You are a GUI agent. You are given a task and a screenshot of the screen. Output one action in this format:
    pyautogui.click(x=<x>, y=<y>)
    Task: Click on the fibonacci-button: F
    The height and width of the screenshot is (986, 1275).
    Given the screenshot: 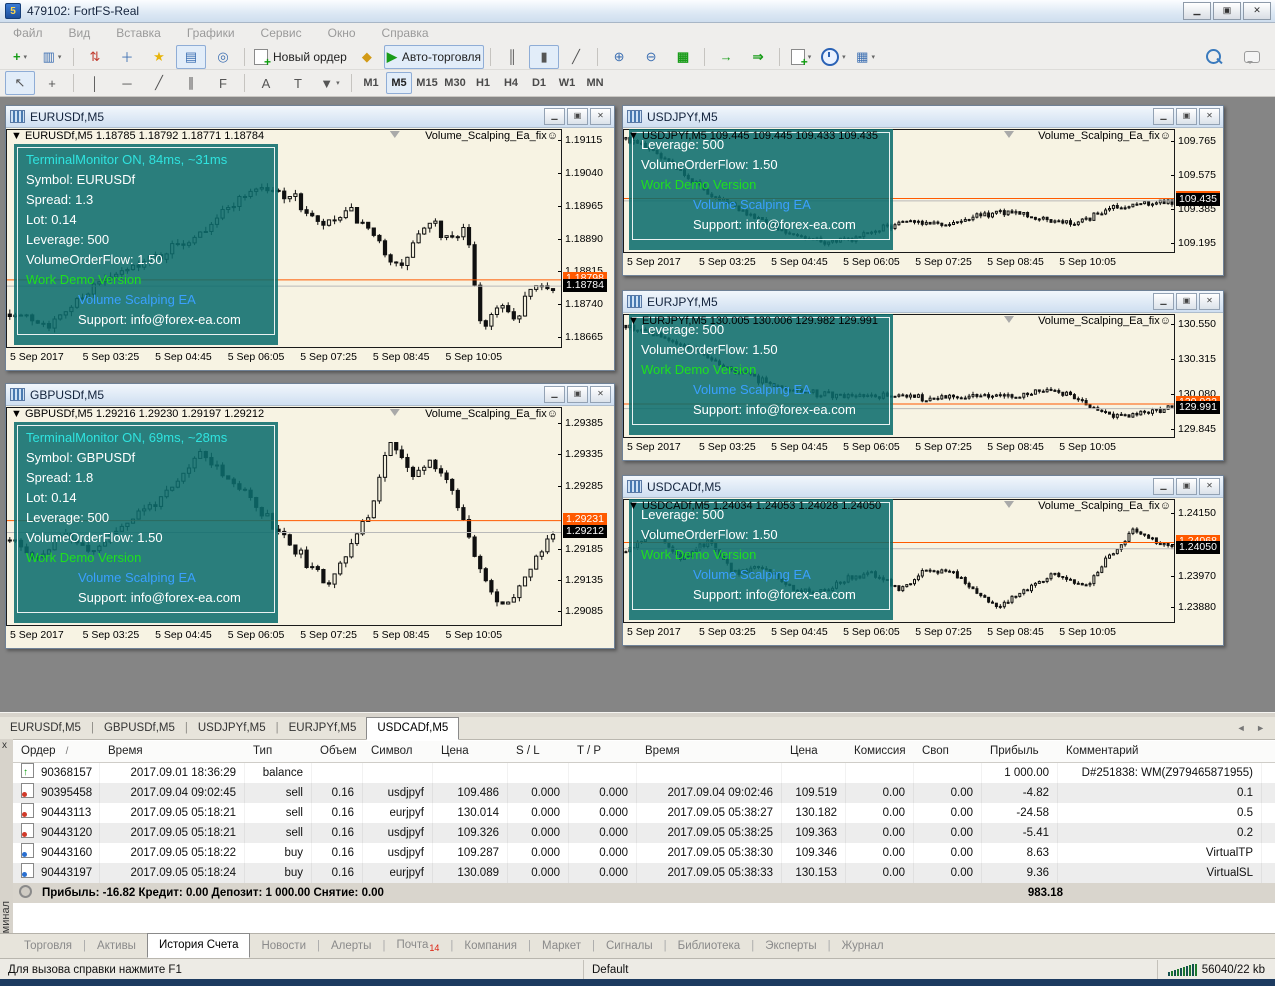 What is the action you would take?
    pyautogui.click(x=223, y=83)
    